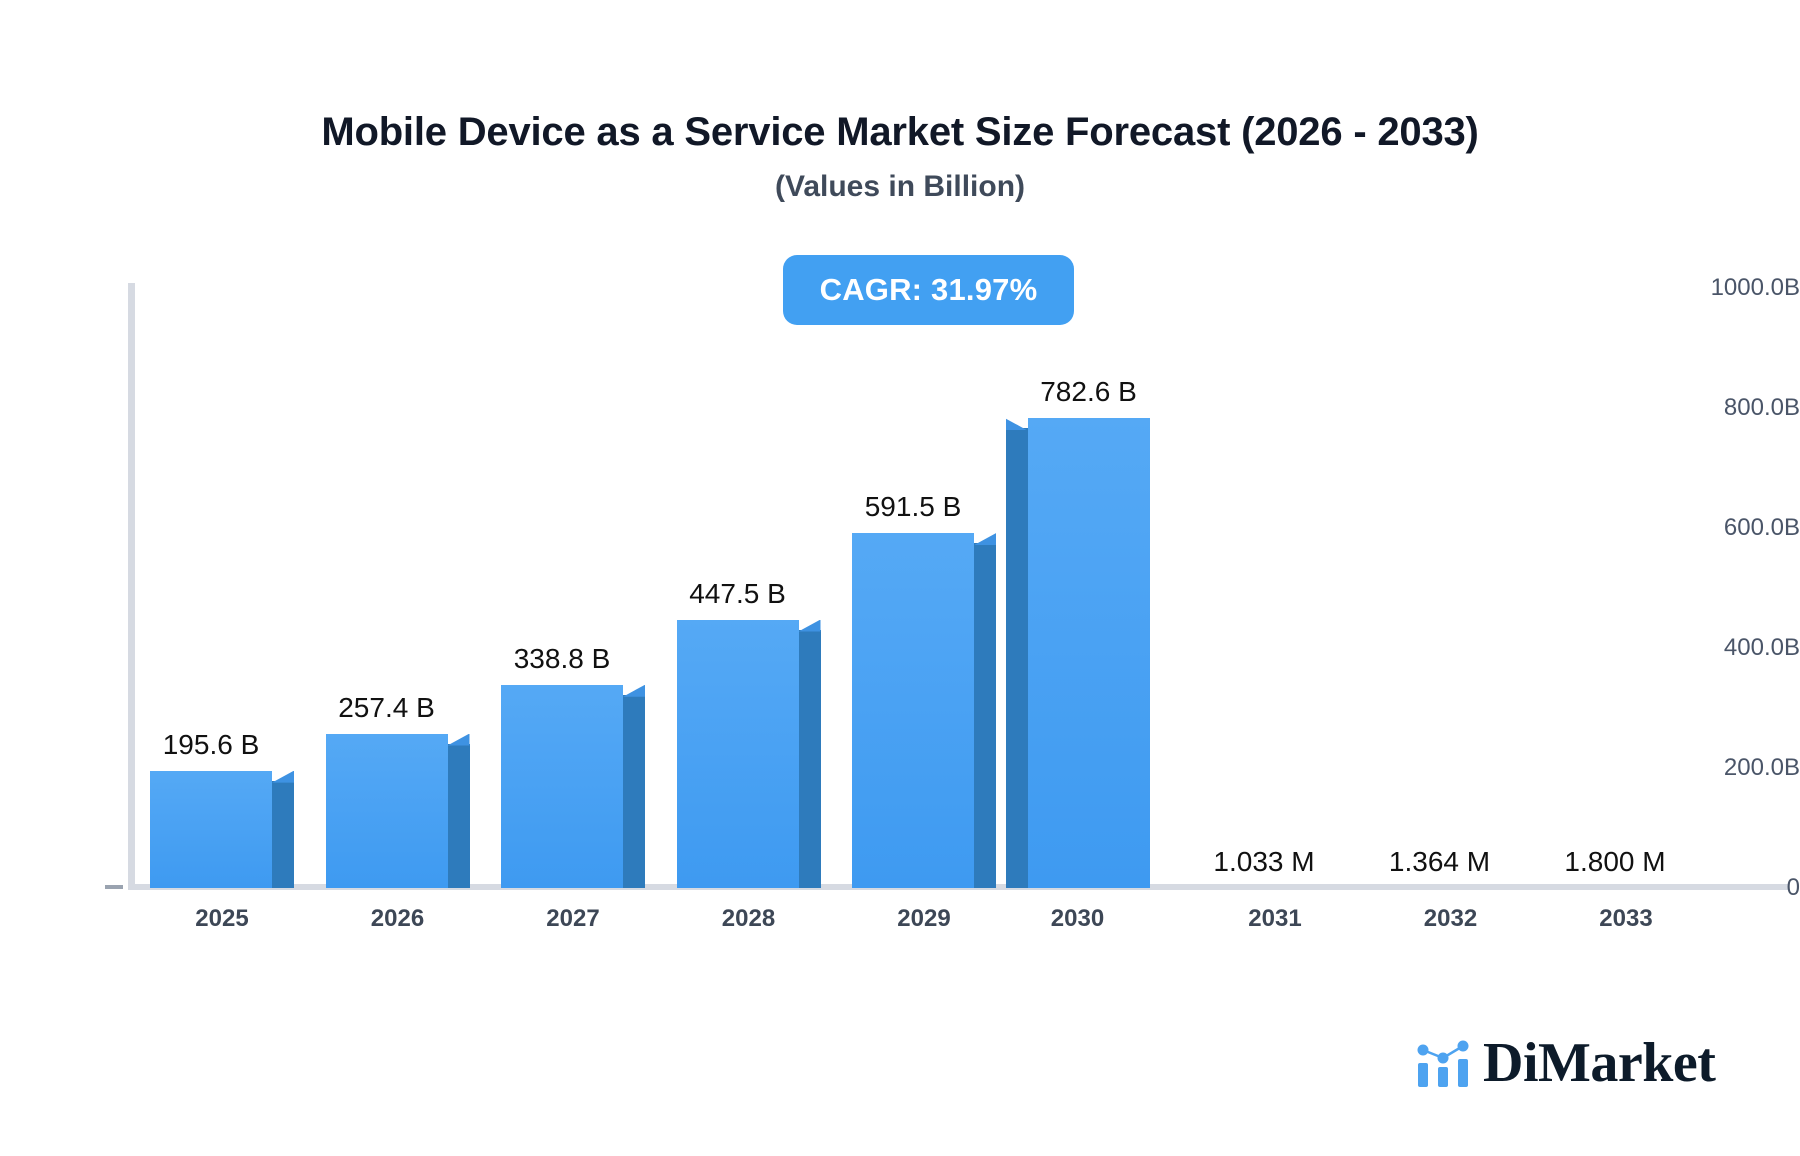 The image size is (1800, 1156). Describe the element at coordinates (924, 918) in the screenshot. I see `x-axis-tick-label: 2029` at that location.